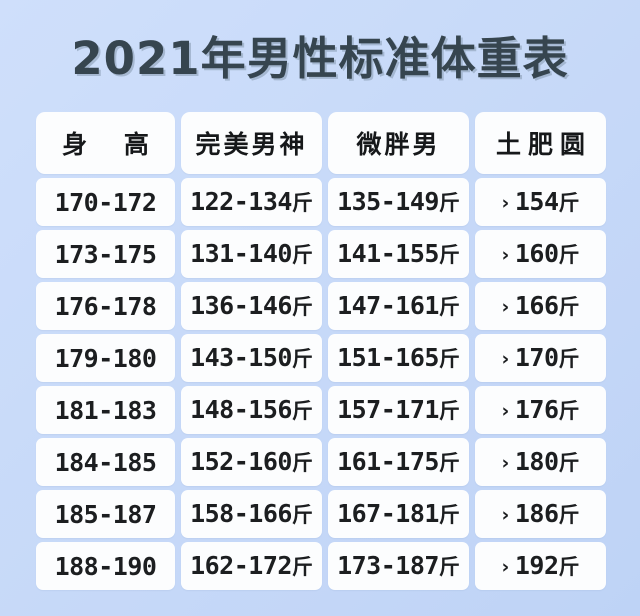 The height and width of the screenshot is (616, 640). I want to click on table-row: 181-183 148-156斤 157-171斤 › 176斤, so click(321, 410).